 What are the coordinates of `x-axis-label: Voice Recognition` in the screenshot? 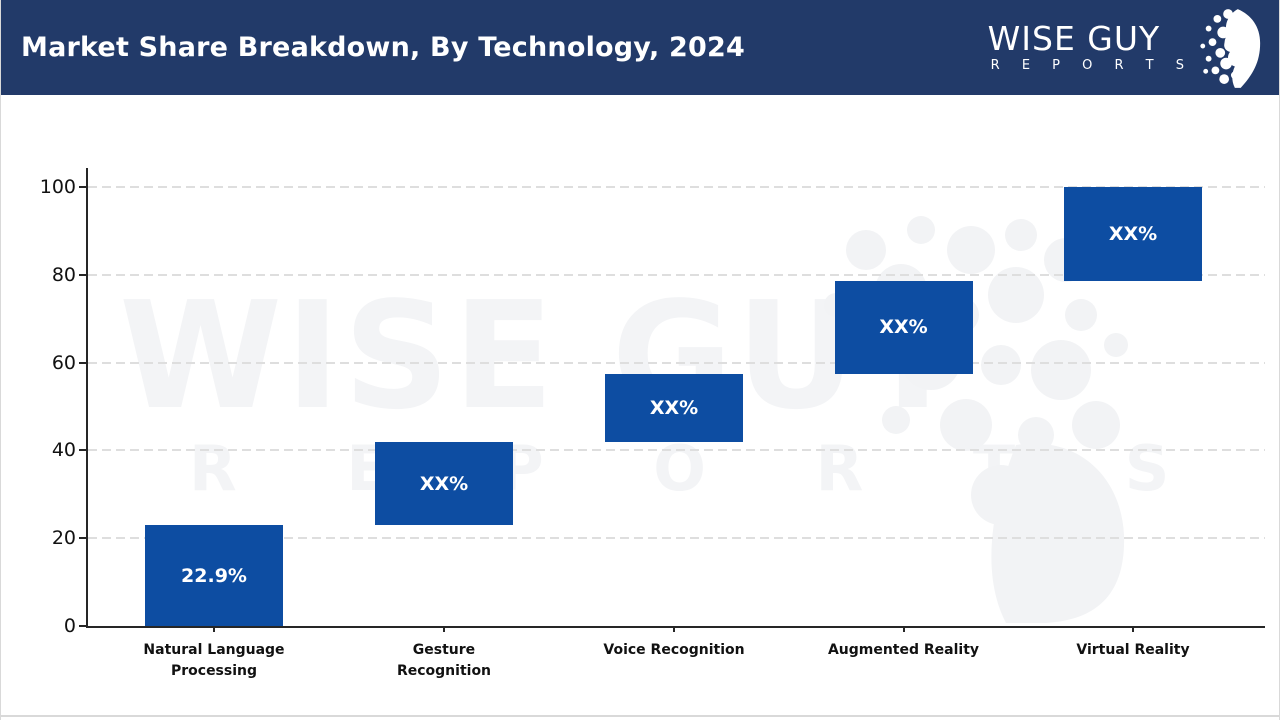 It's located at (674, 650).